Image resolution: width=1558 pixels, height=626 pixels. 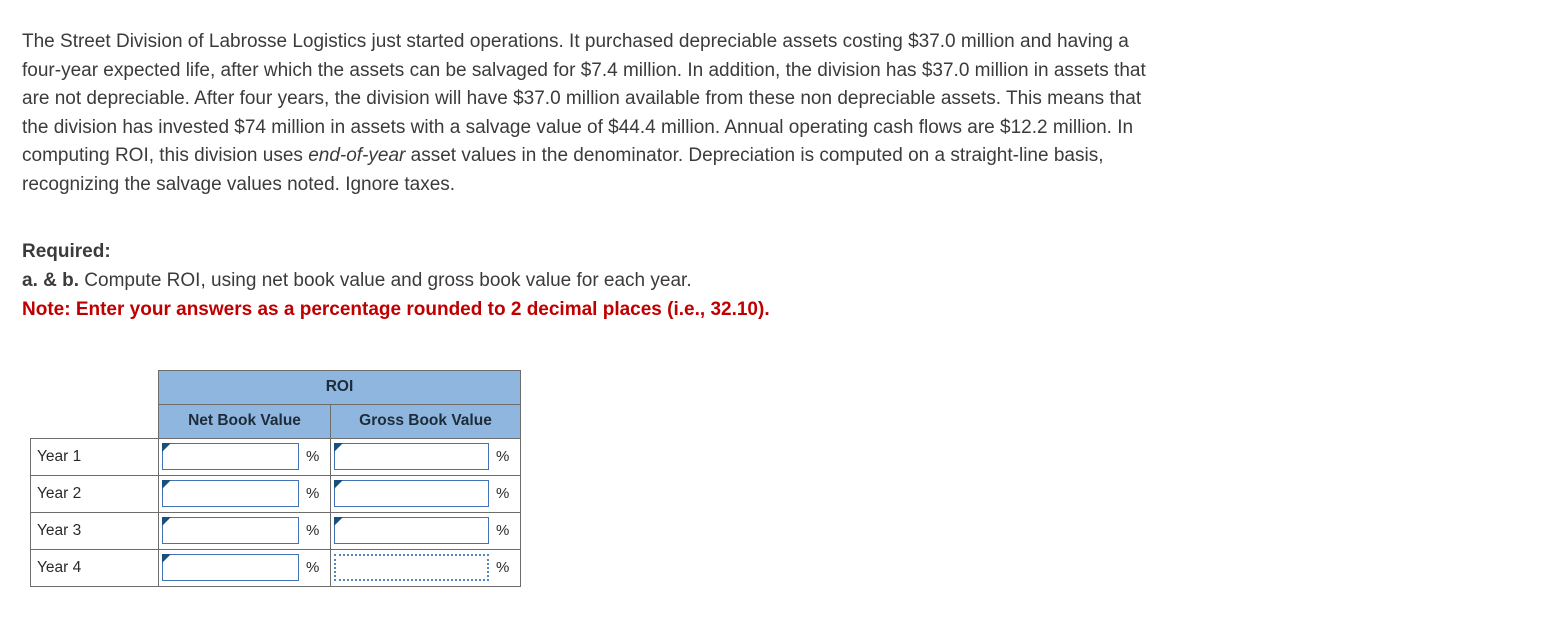 What do you see at coordinates (94, 456) in the screenshot?
I see `row-label-year-1: Year 1` at bounding box center [94, 456].